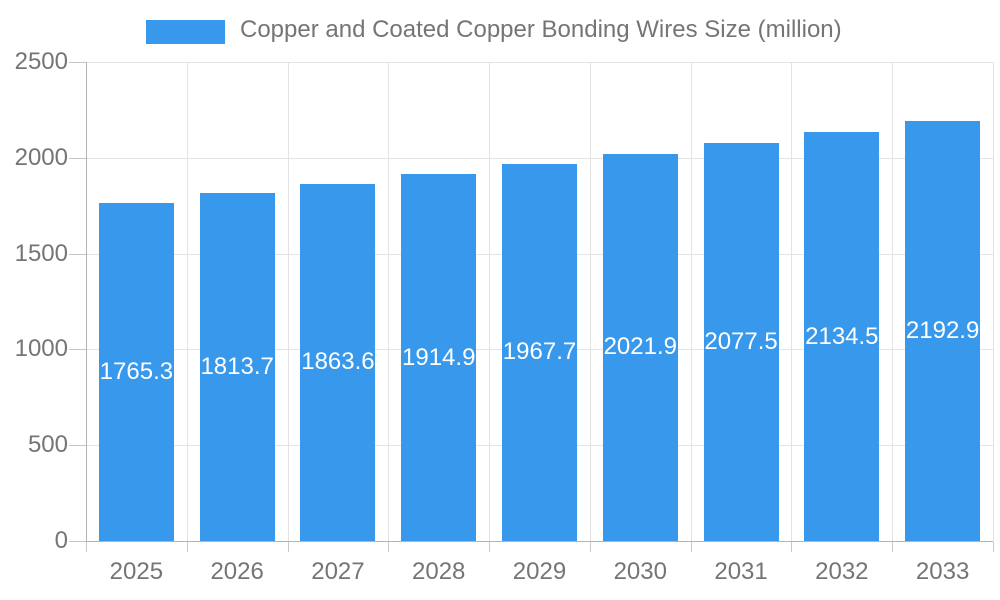 The height and width of the screenshot is (600, 1000). I want to click on bar-value-label: 1967.7, so click(539, 352).